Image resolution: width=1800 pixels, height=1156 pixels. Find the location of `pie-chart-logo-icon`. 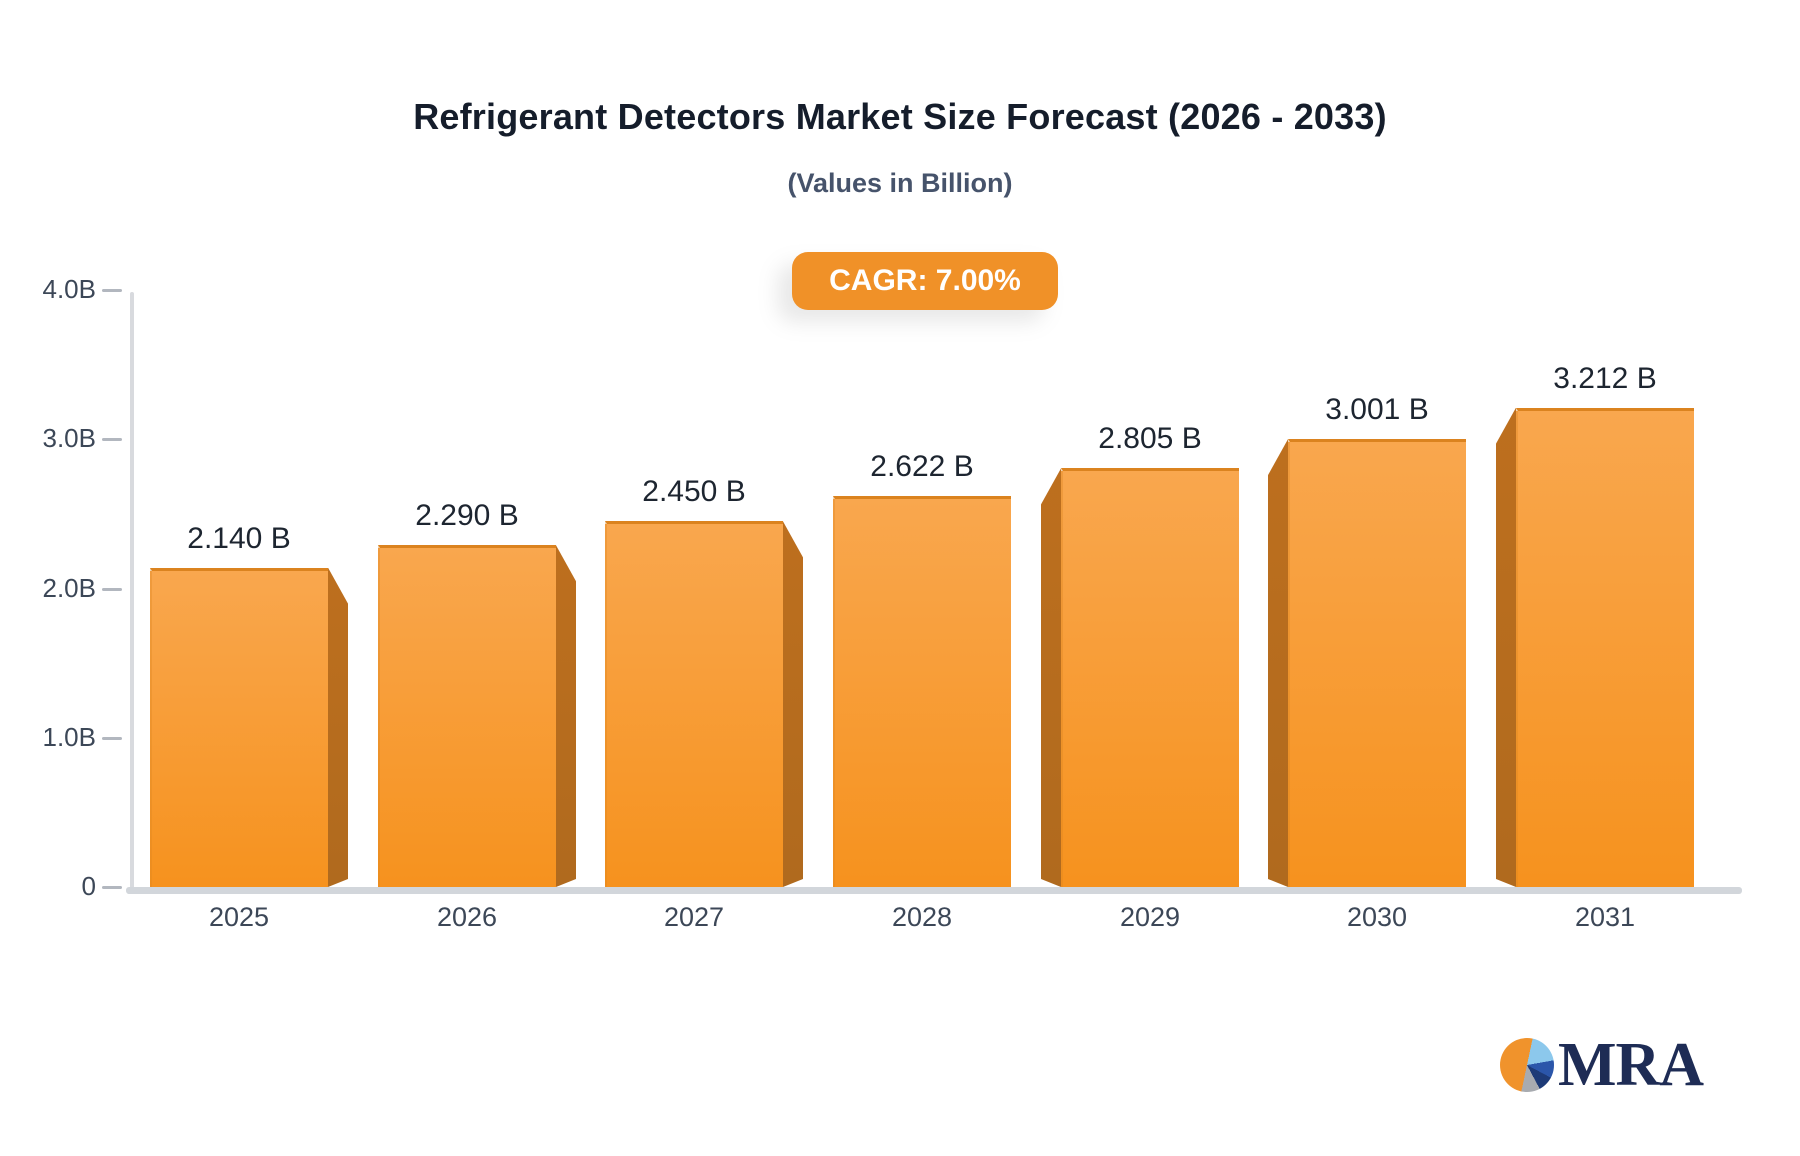

pie-chart-logo-icon is located at coordinates (1527, 1065).